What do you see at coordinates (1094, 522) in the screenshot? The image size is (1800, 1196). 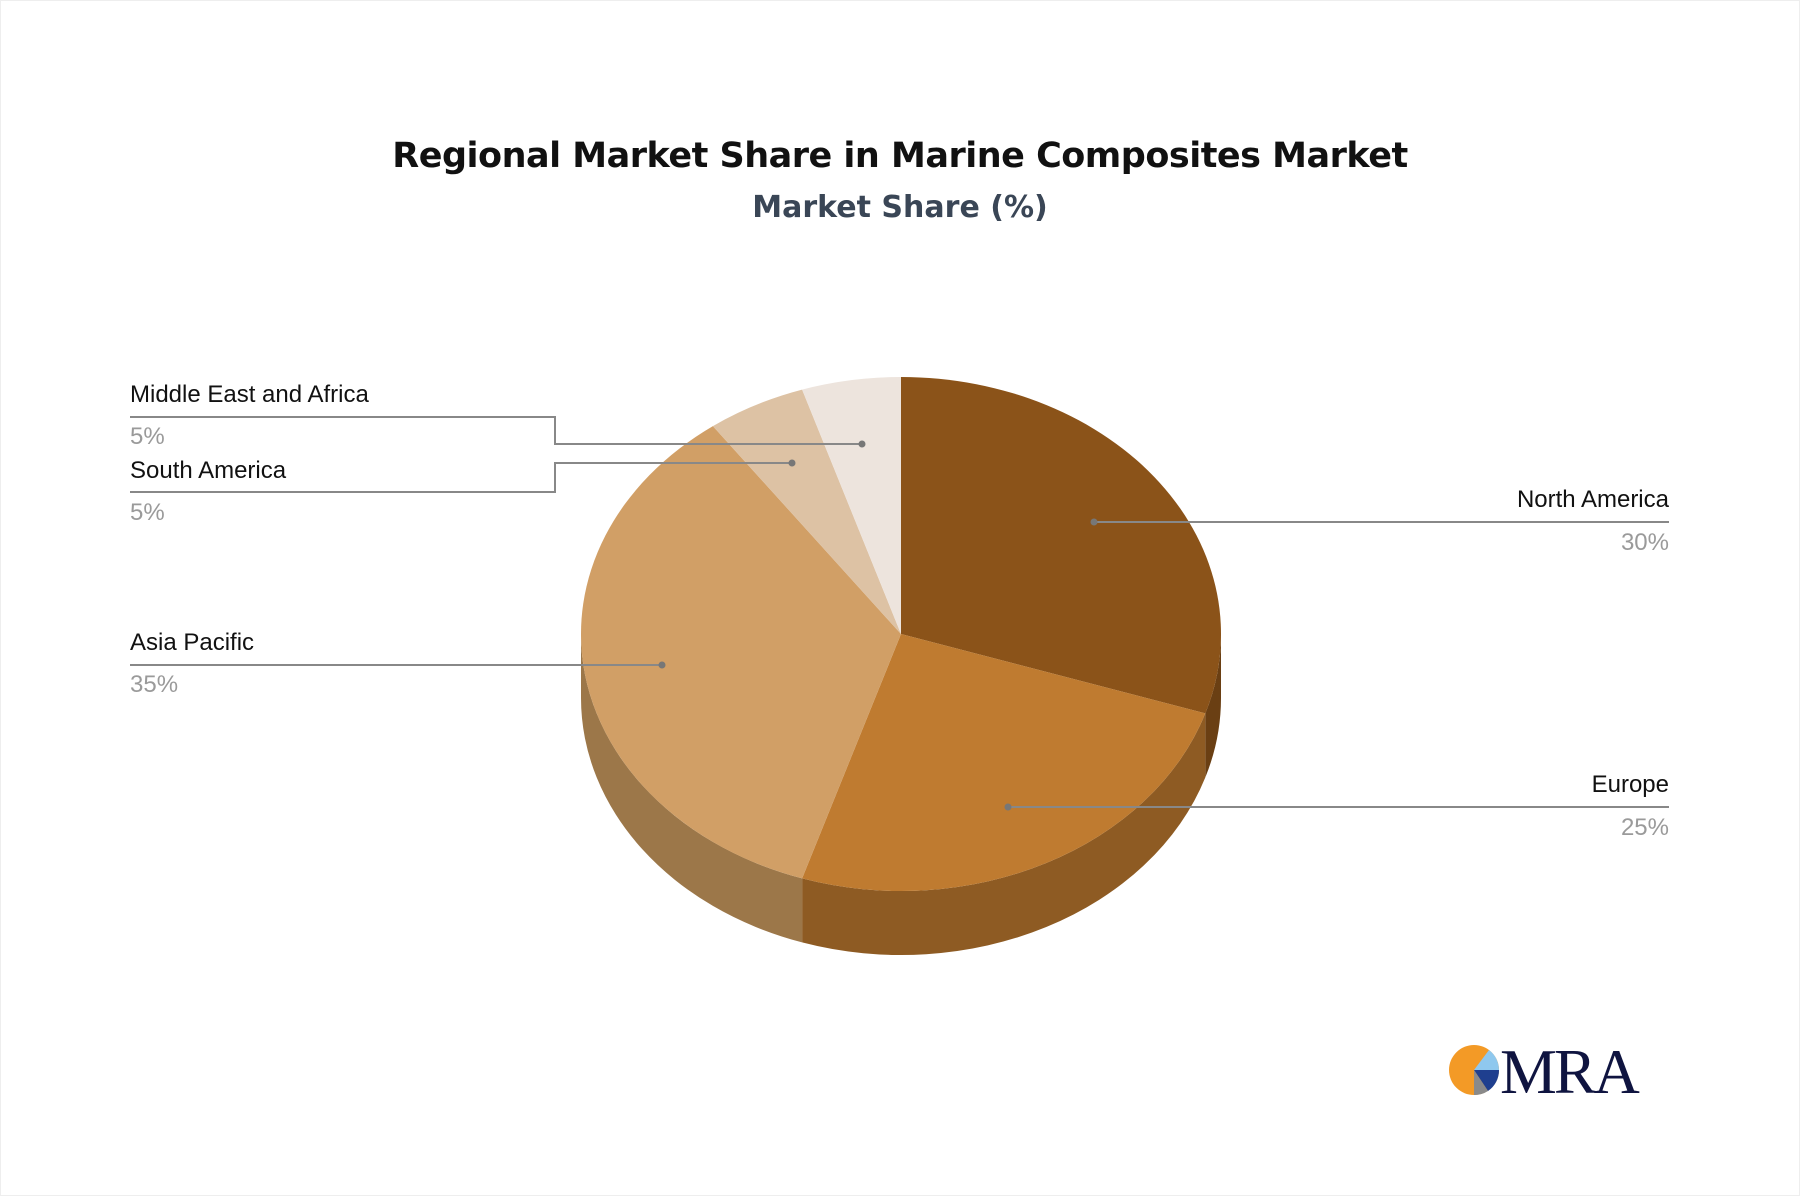 I see `leader-dot-north-america` at bounding box center [1094, 522].